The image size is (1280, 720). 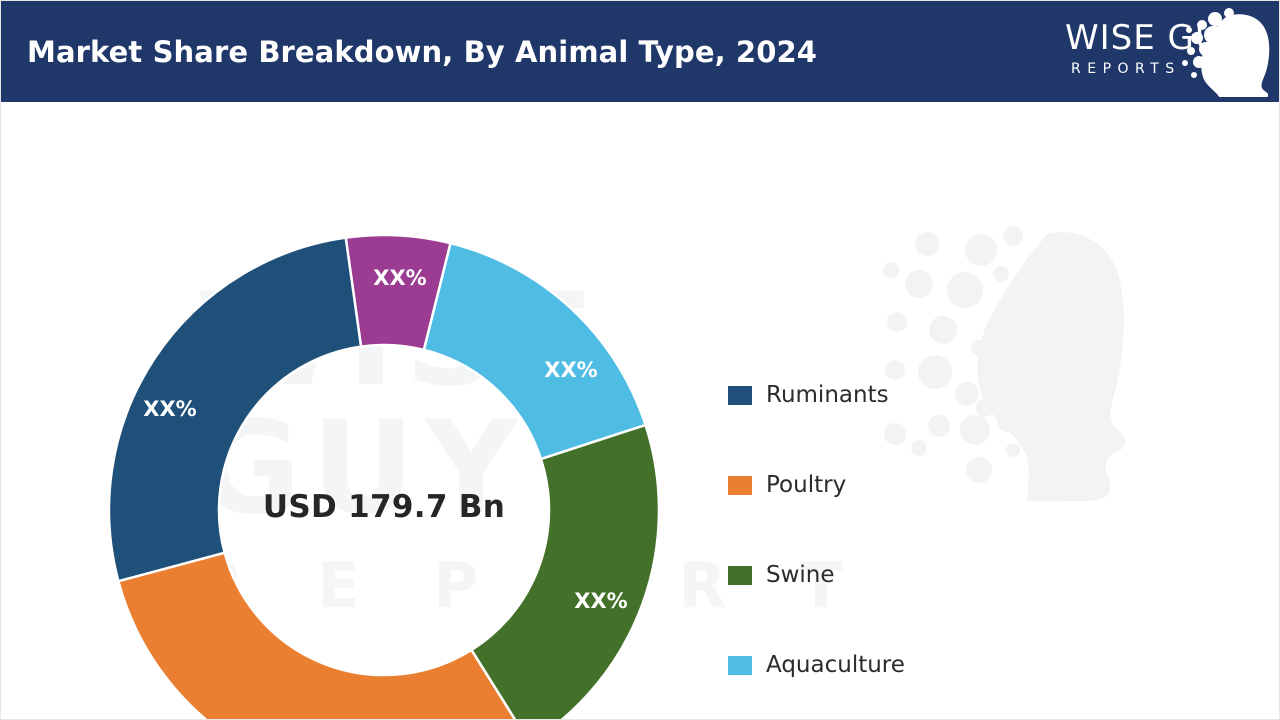 What do you see at coordinates (878, 575) in the screenshot?
I see `legend-item-swine: Swine` at bounding box center [878, 575].